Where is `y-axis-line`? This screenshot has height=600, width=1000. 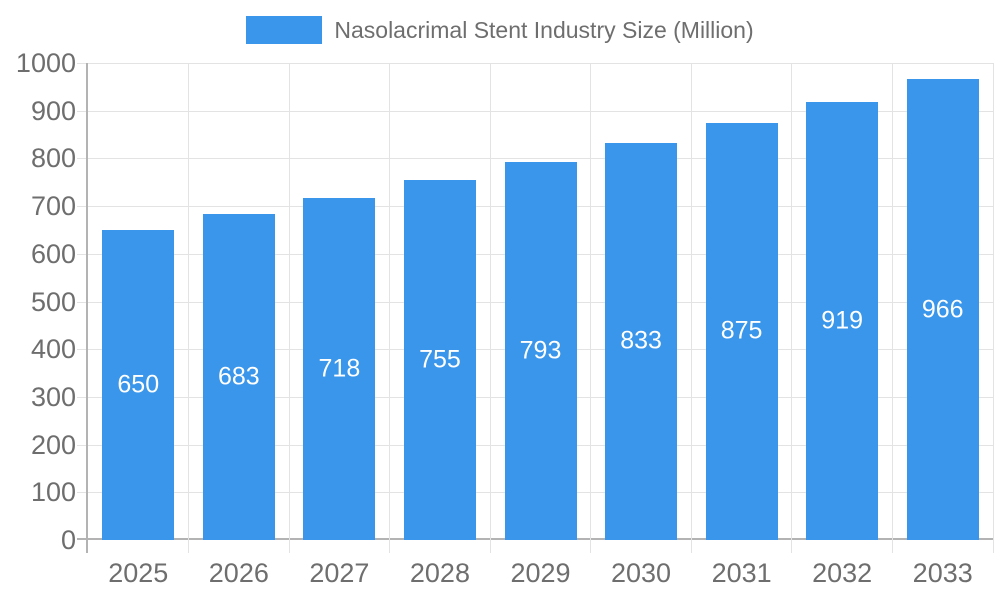 y-axis-line is located at coordinates (87, 308).